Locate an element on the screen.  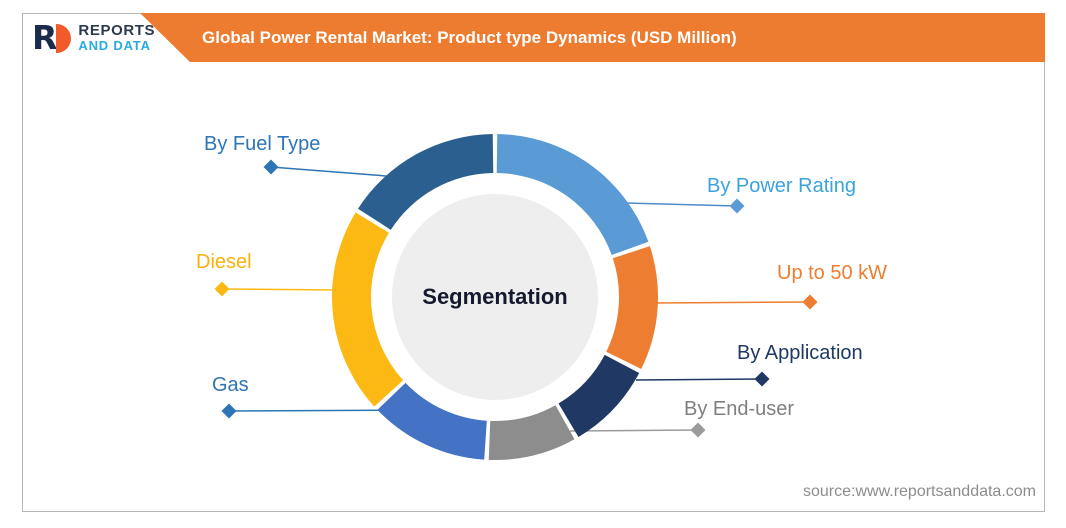
logo-mark: R is located at coordinates (52, 37).